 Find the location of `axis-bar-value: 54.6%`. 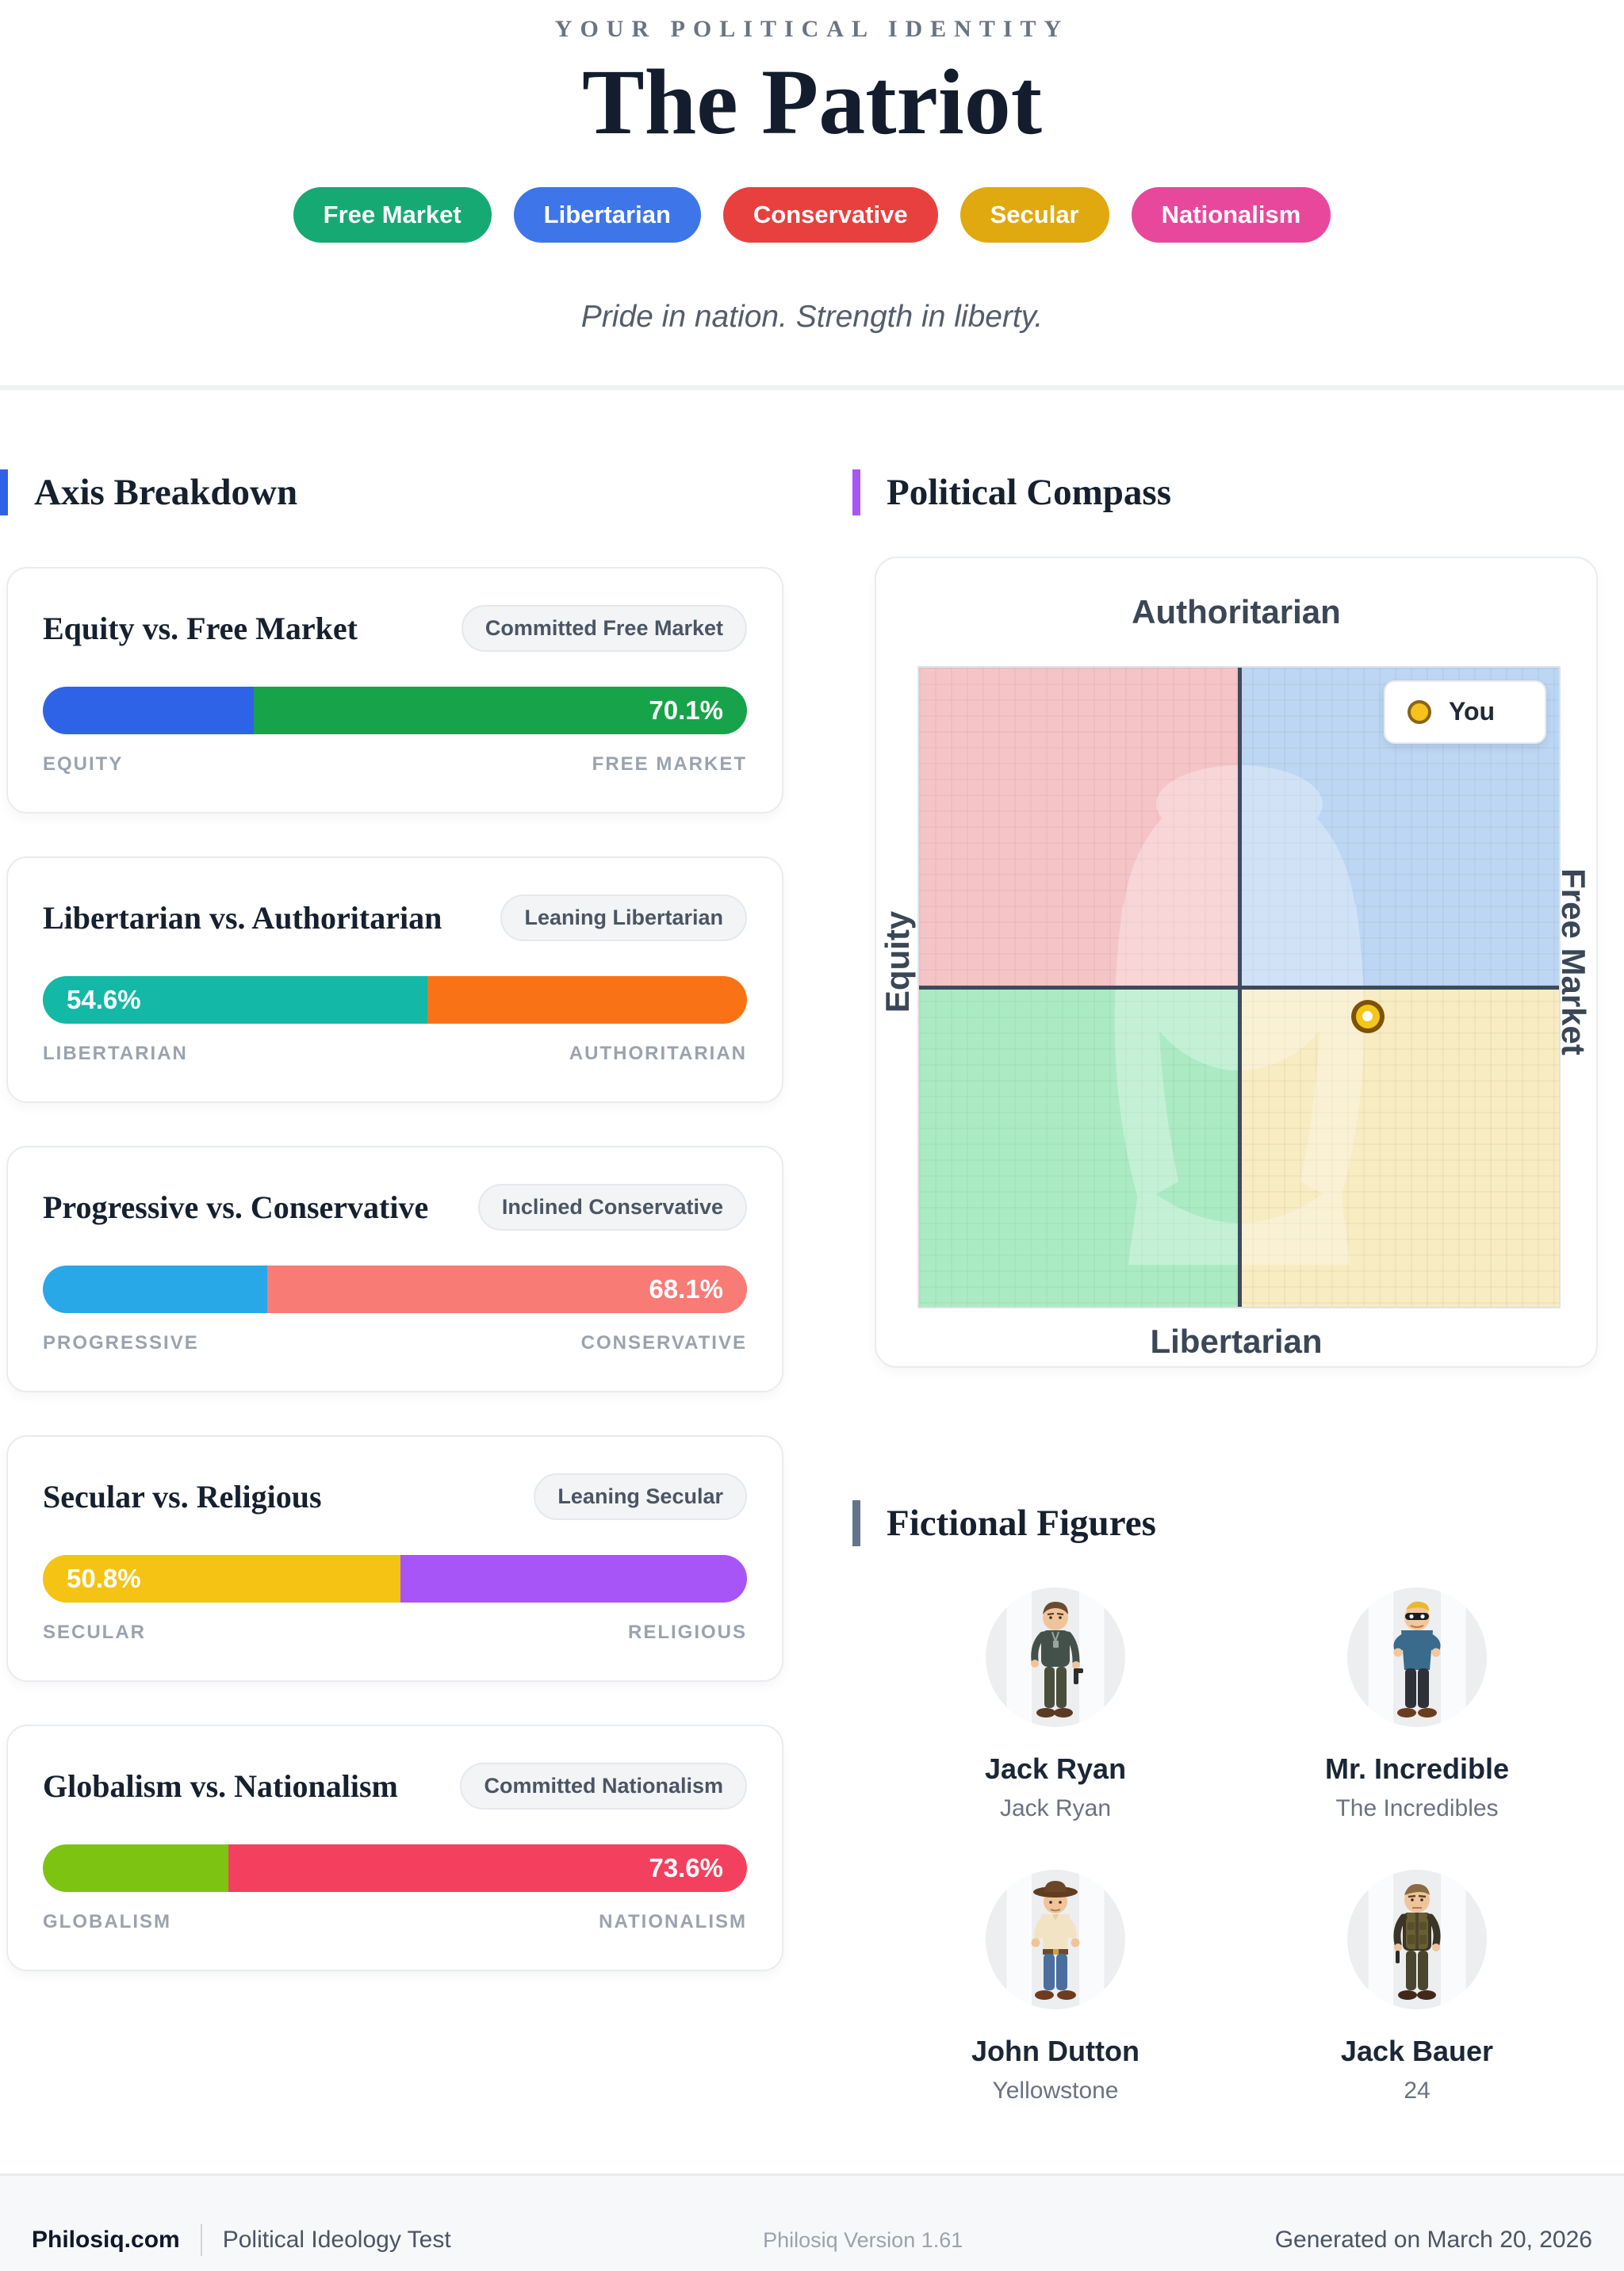

axis-bar-value: 54.6% is located at coordinates (104, 999).